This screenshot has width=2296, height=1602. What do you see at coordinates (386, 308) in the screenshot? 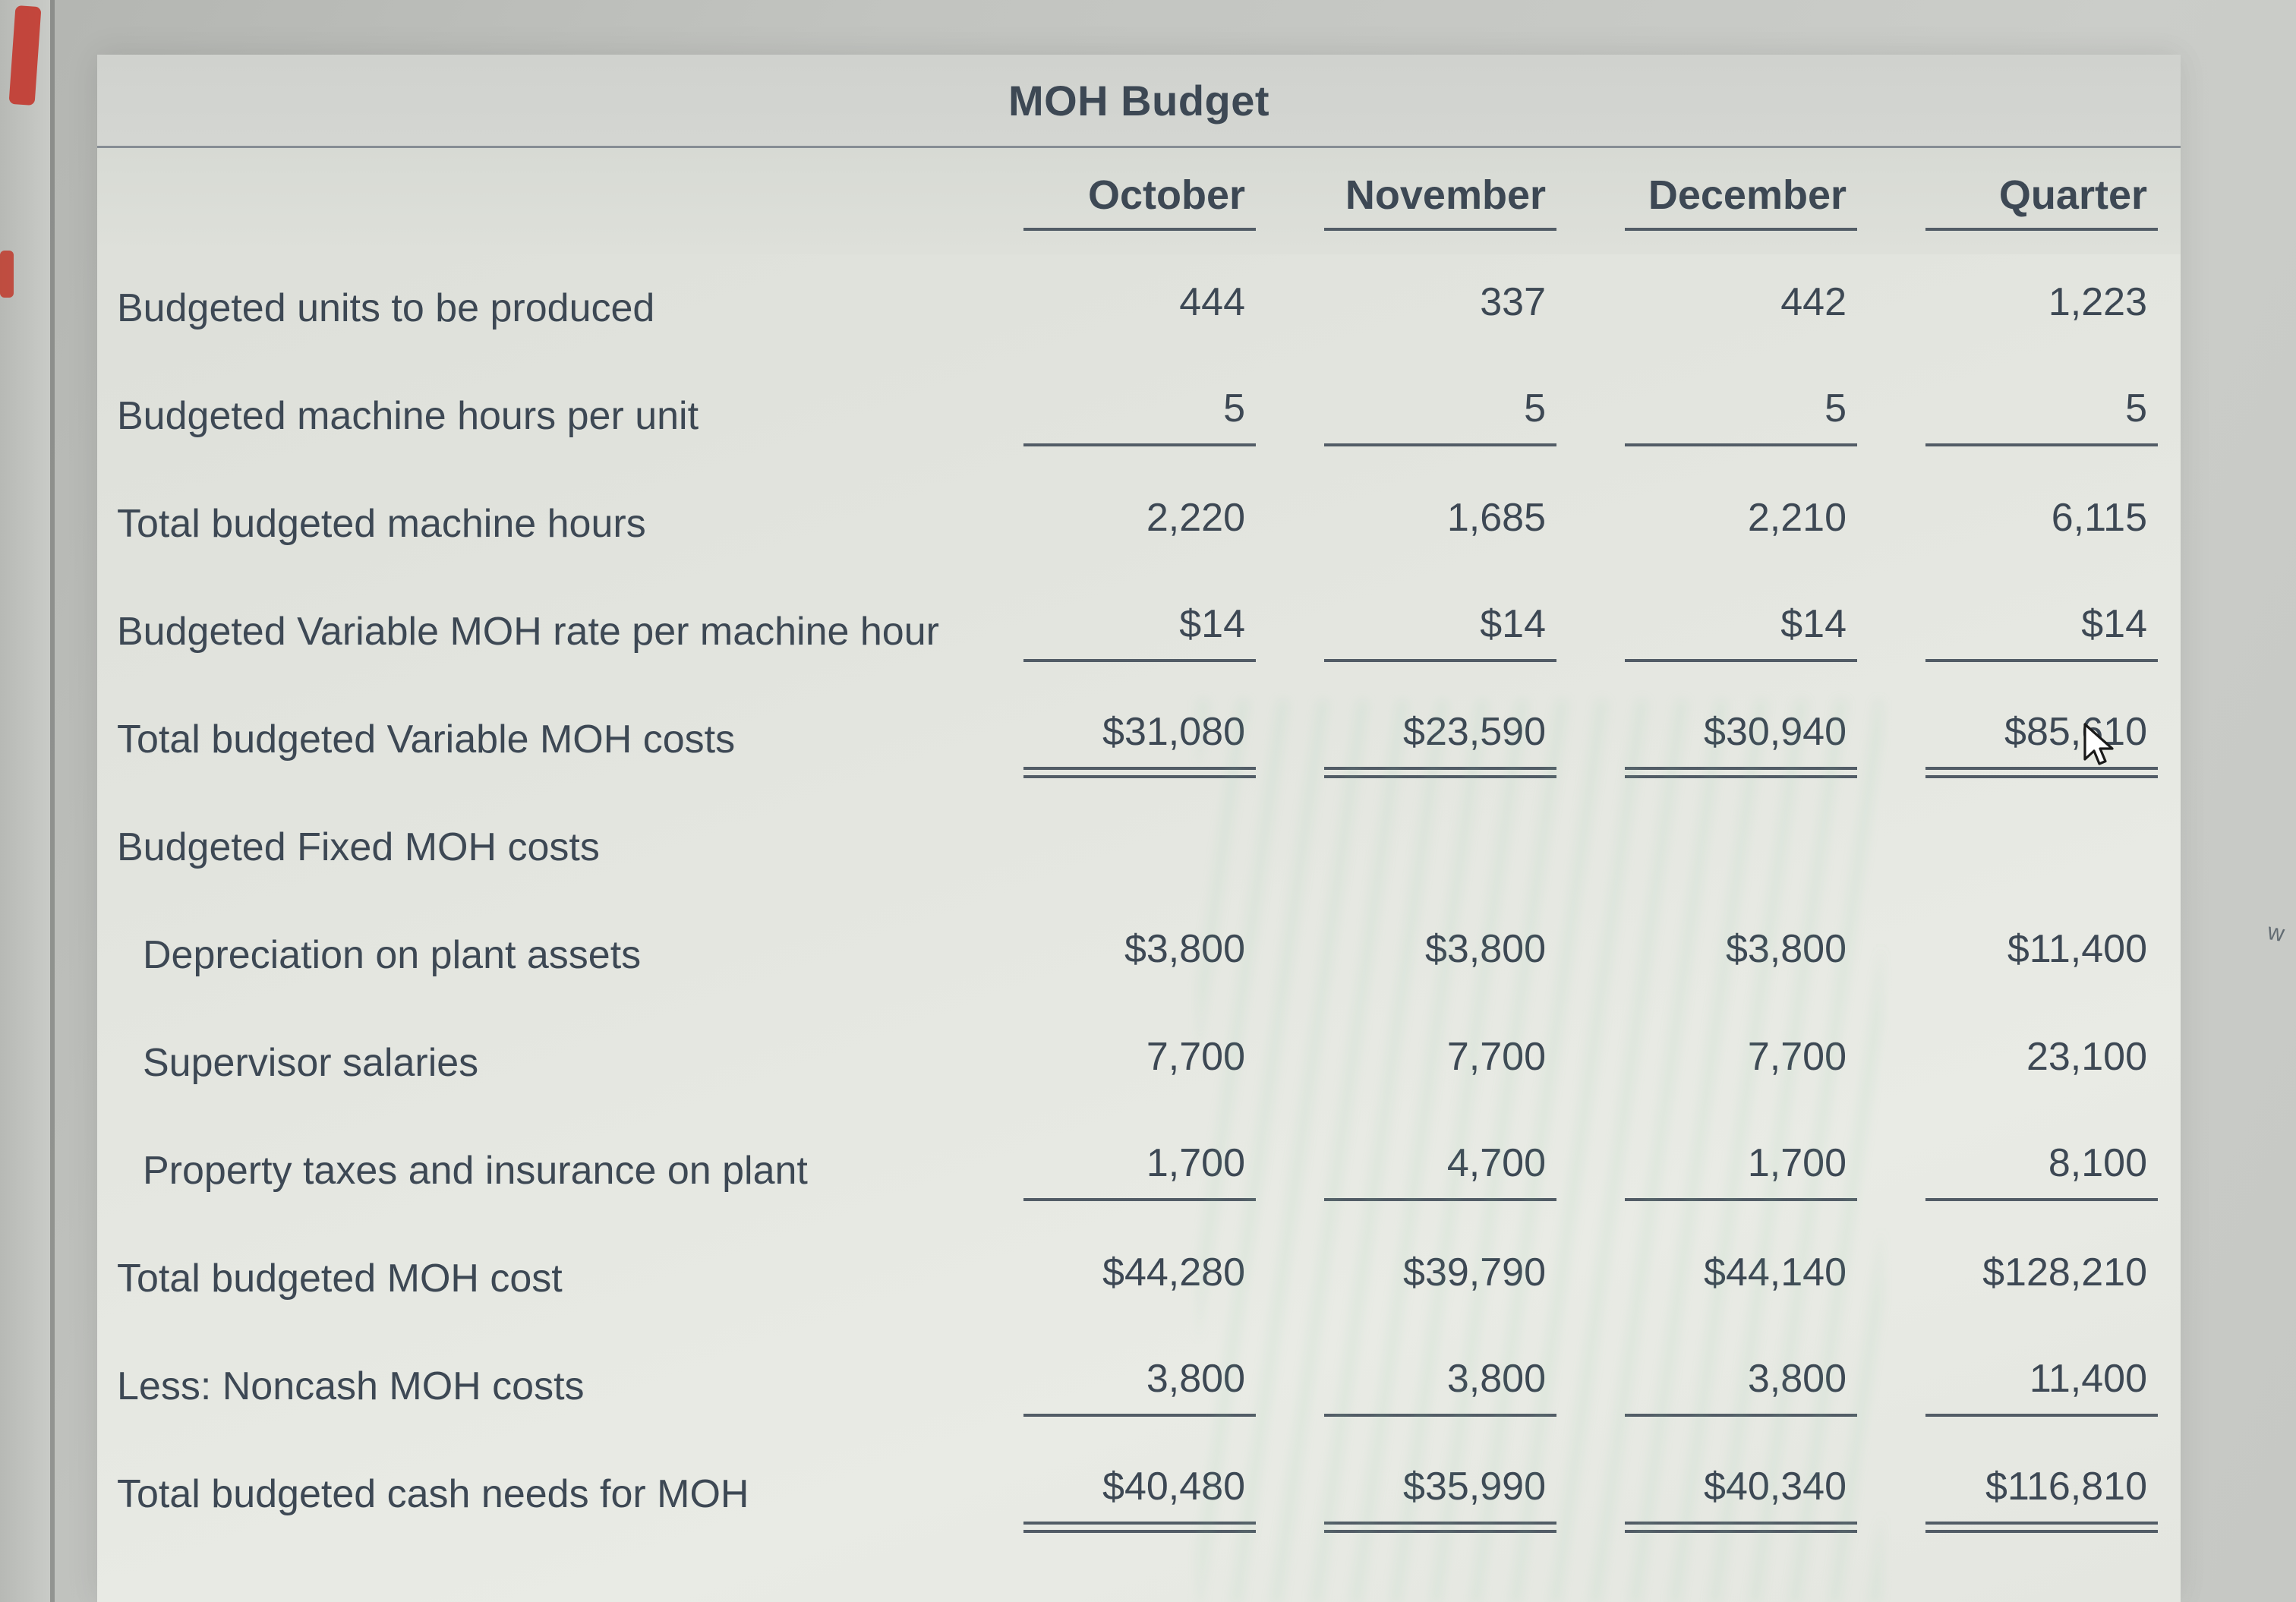
I see `row-label: Budgeted units to be produced` at bounding box center [386, 308].